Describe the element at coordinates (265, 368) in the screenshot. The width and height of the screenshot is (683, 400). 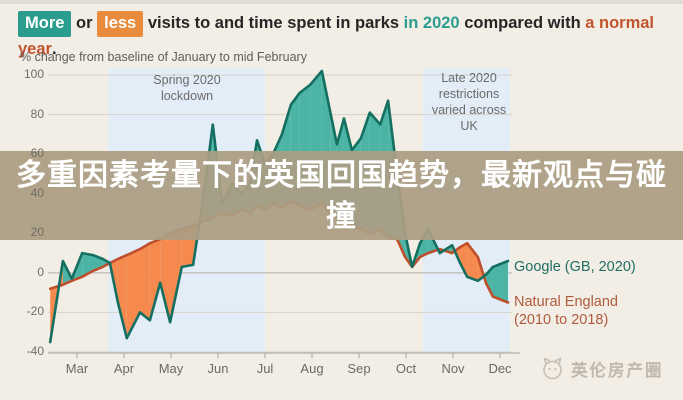
I see `x-axis-month-label: Jul` at that location.